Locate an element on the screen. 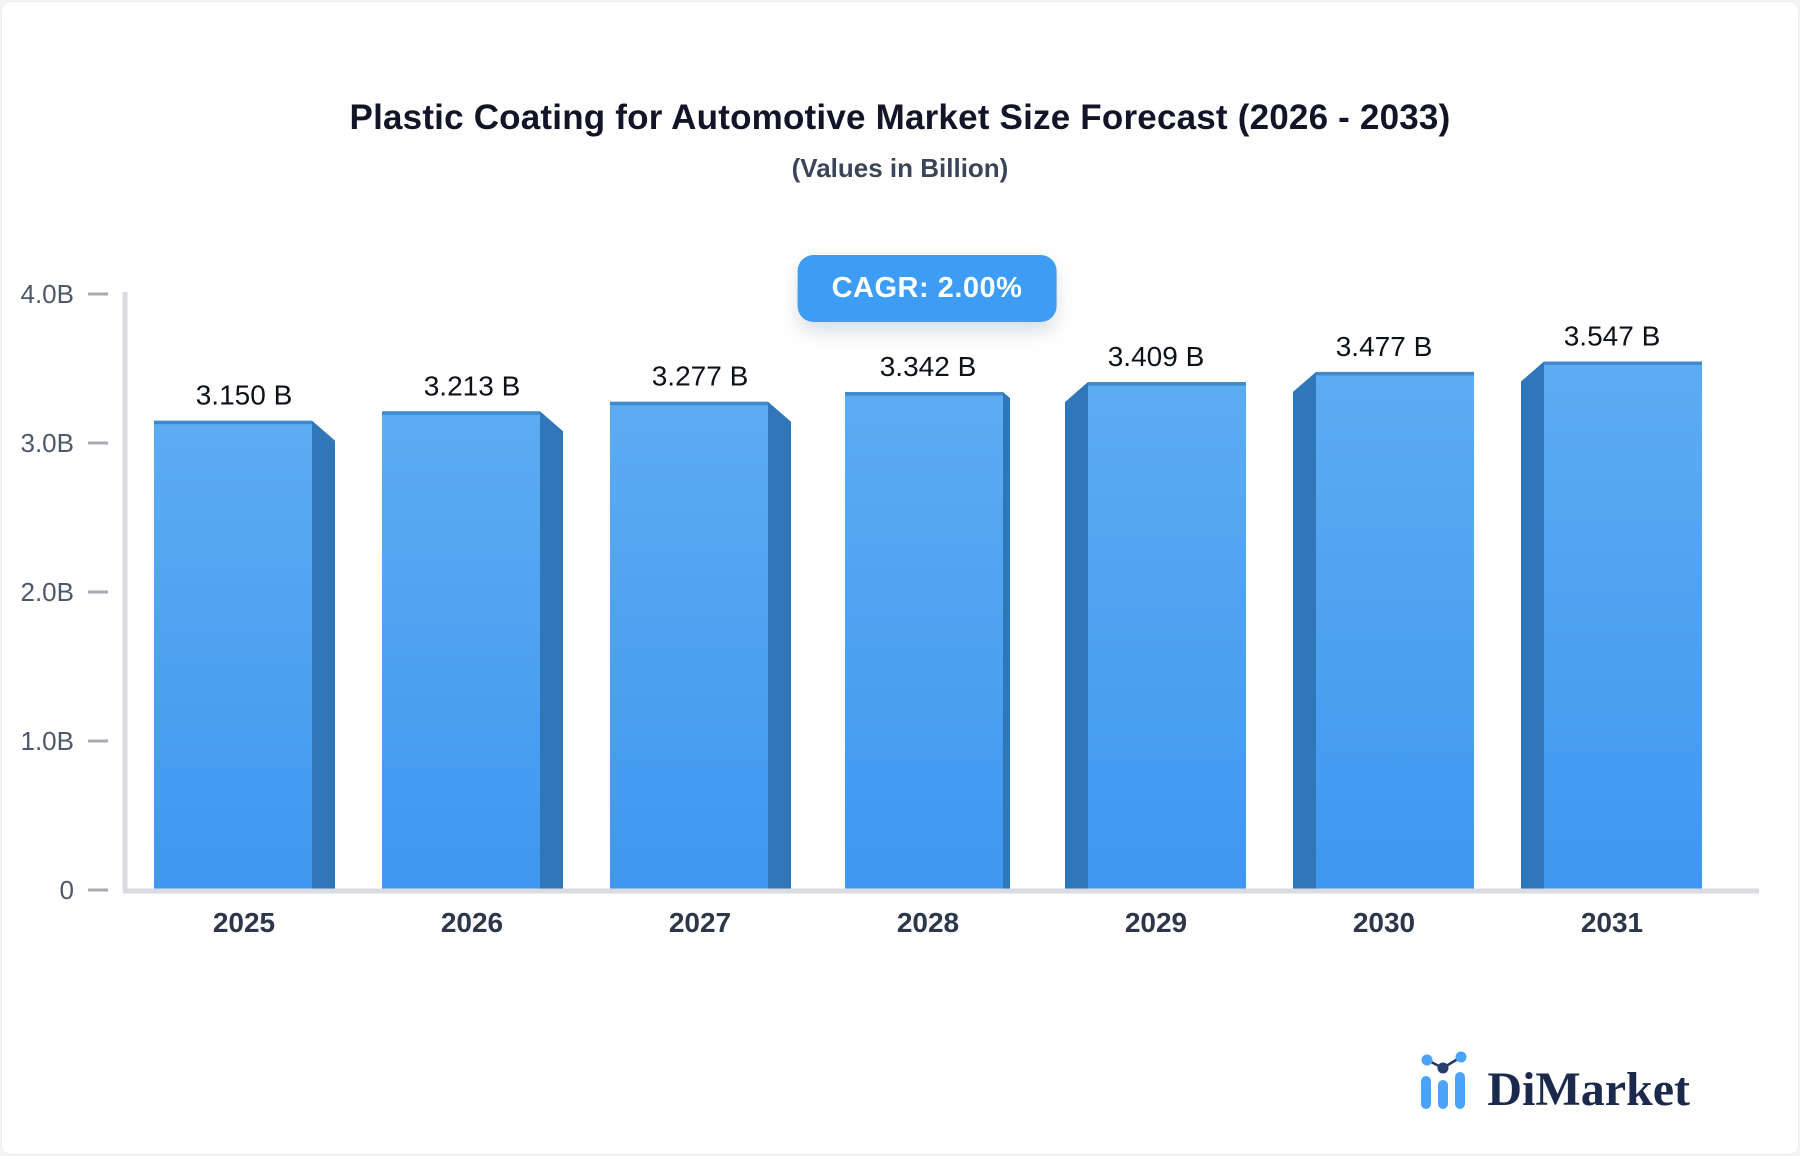 The image size is (1800, 1156). bar-value-label: 3.342 B is located at coordinates (928, 366).